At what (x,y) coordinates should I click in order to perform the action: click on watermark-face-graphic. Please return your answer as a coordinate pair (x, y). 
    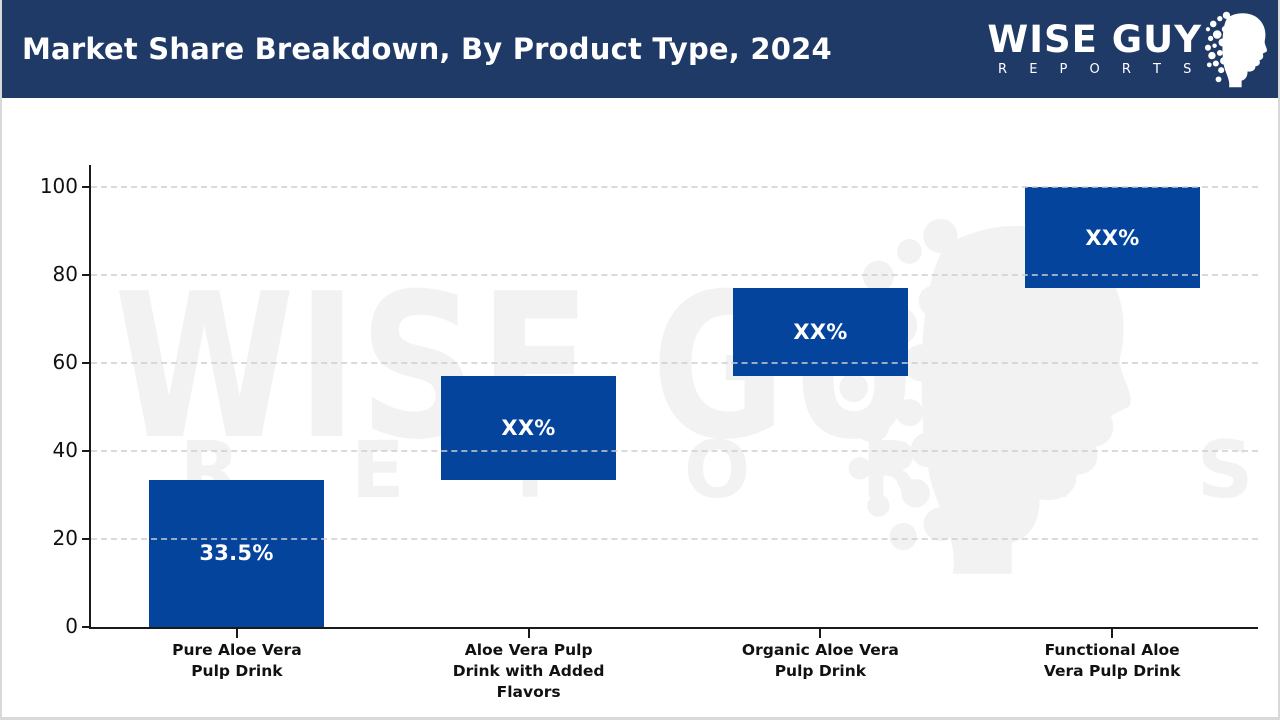
    Looking at the image, I should click on (985, 396).